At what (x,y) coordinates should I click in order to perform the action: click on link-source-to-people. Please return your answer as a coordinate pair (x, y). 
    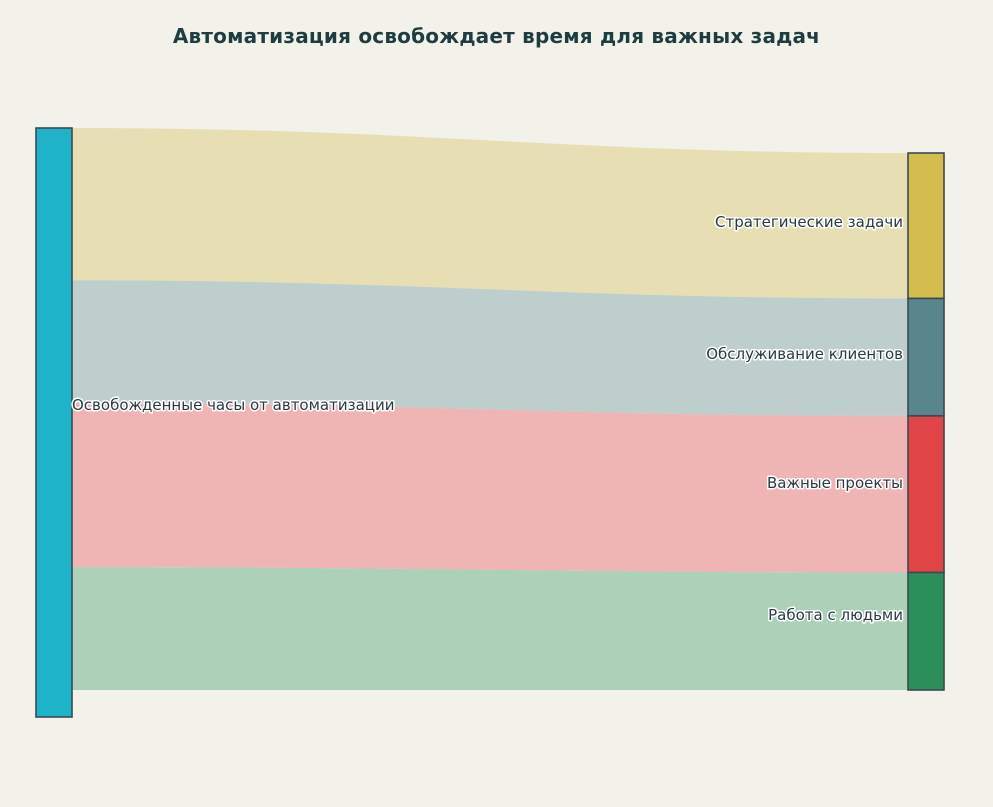
    Looking at the image, I should click on (490, 628).